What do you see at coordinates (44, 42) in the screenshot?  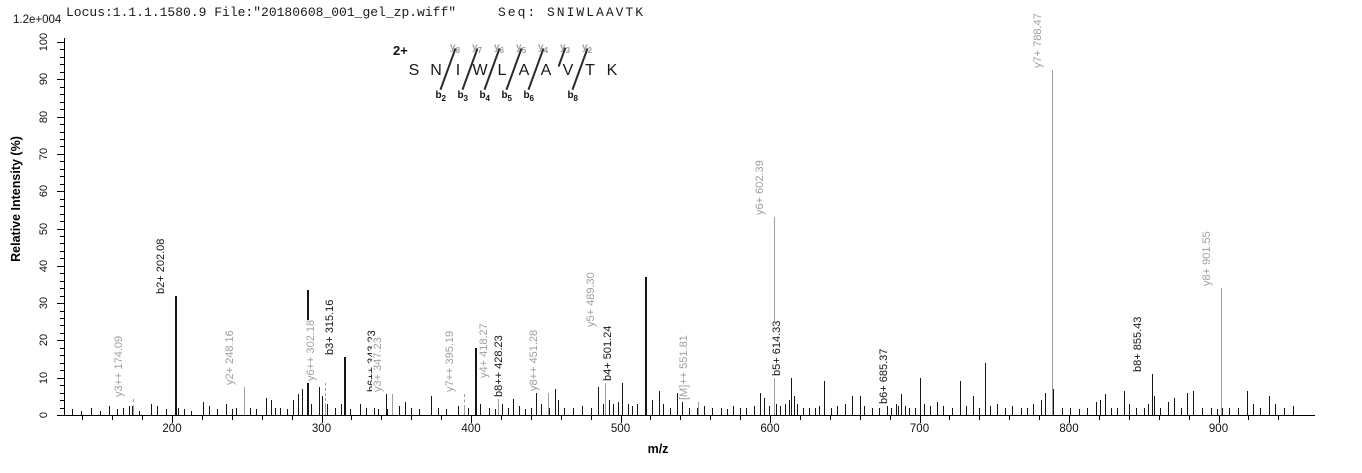 I see `y-tick-label: 100` at bounding box center [44, 42].